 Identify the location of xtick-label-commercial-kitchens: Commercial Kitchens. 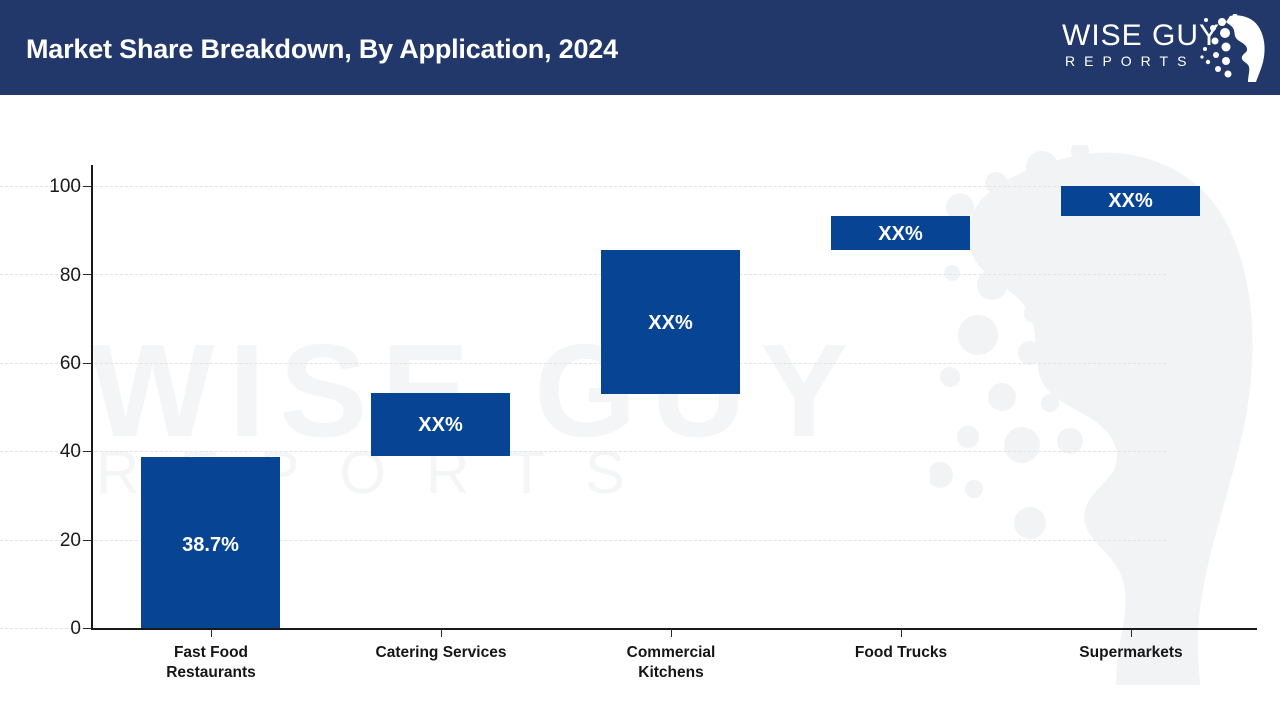
(671, 663).